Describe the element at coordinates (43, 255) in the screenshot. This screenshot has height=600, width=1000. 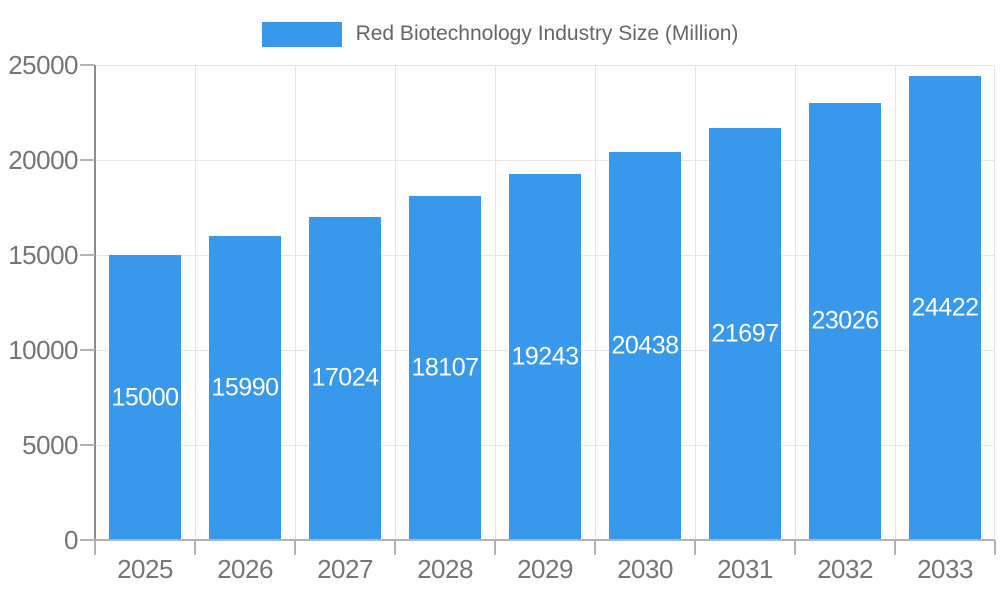
I see `y-axis-tick-label: 15000` at that location.